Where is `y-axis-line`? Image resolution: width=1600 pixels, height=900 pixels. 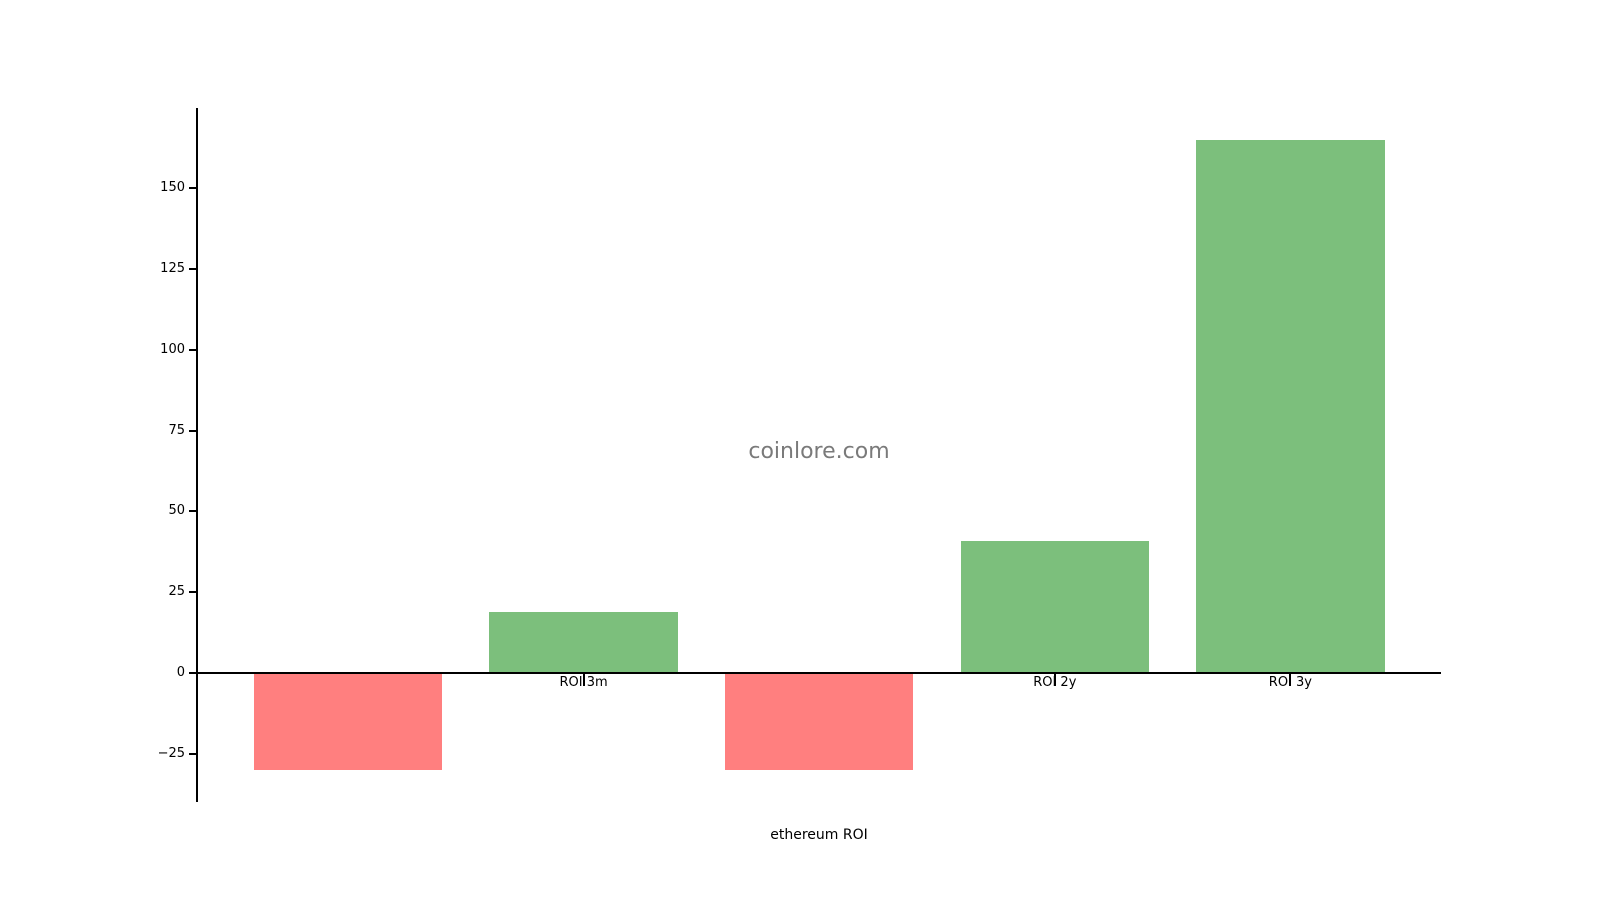 y-axis-line is located at coordinates (197, 454).